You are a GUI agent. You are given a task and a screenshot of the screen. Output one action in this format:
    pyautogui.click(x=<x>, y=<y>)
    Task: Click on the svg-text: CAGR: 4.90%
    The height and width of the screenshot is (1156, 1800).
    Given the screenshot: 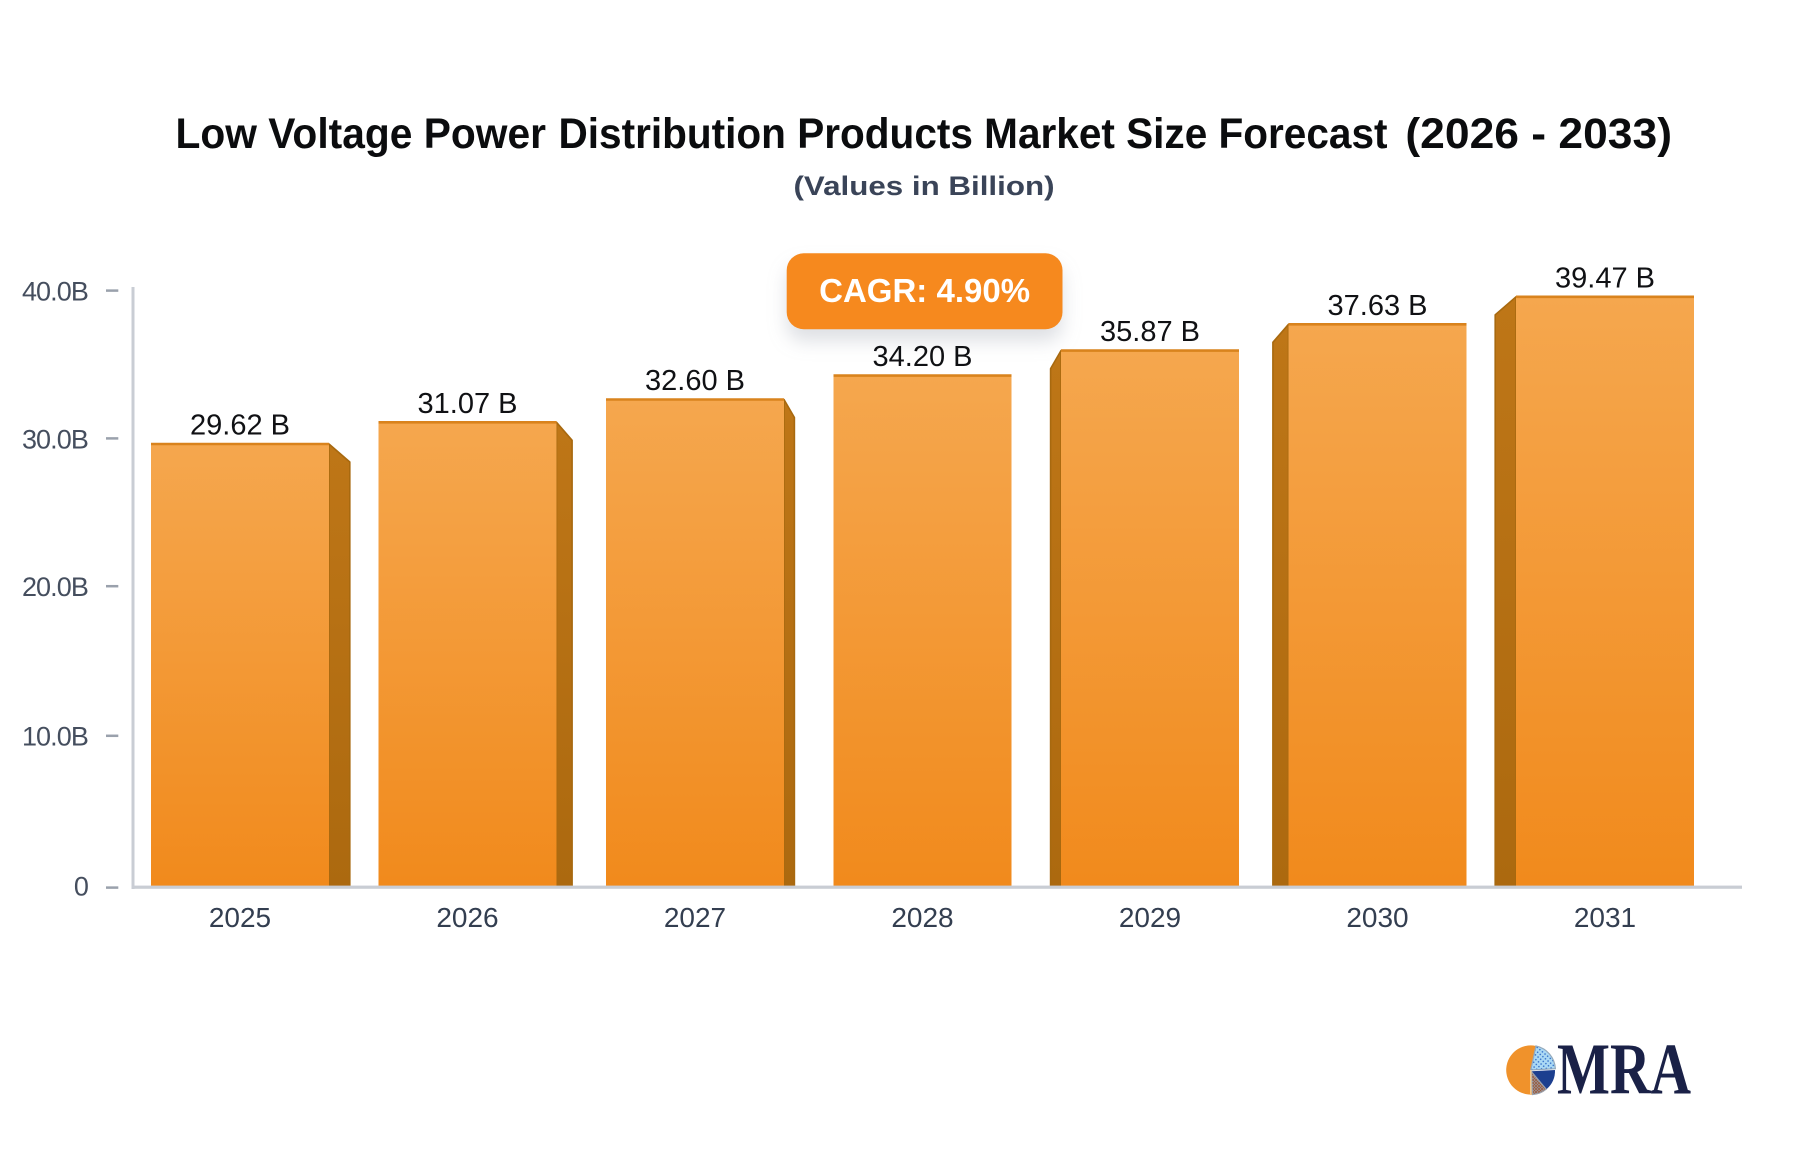 What is the action you would take?
    pyautogui.click(x=924, y=290)
    